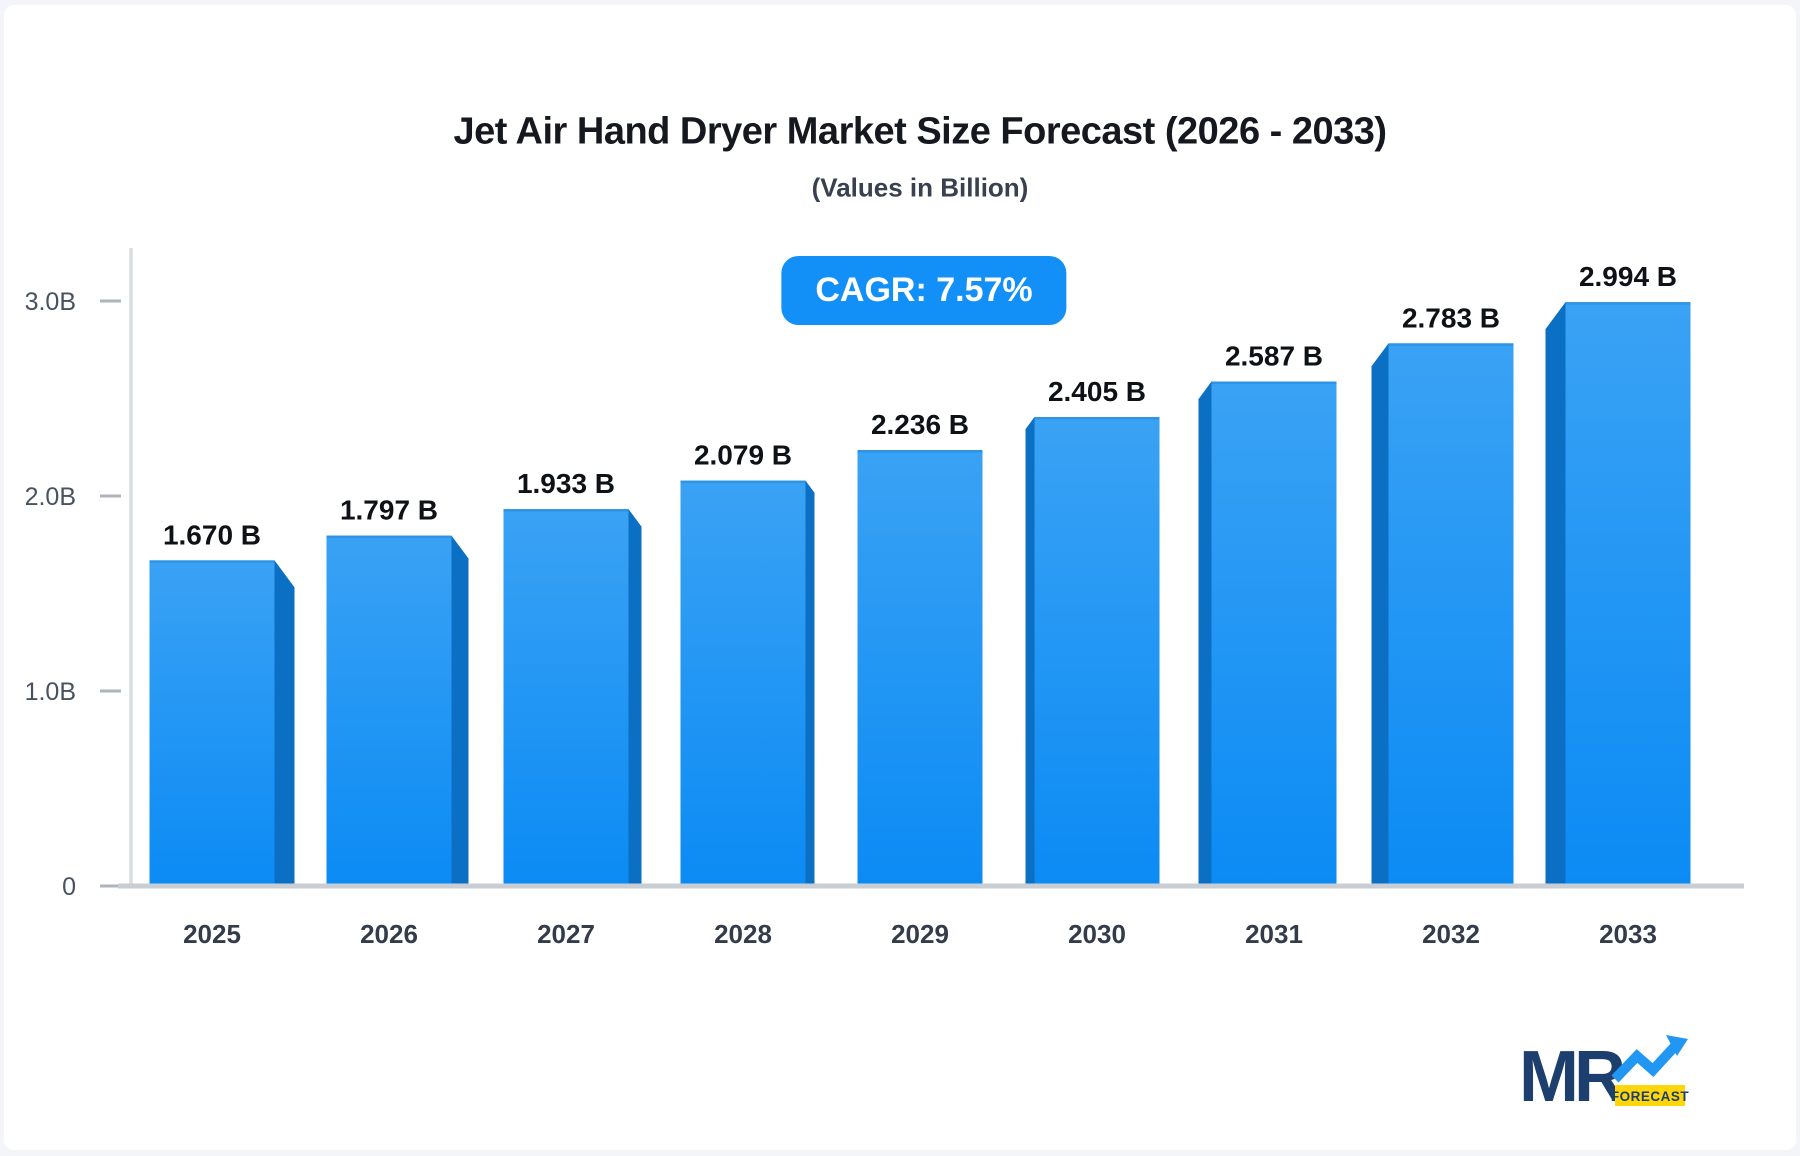 The width and height of the screenshot is (1800, 1156). I want to click on bar-2032, so click(1451, 614).